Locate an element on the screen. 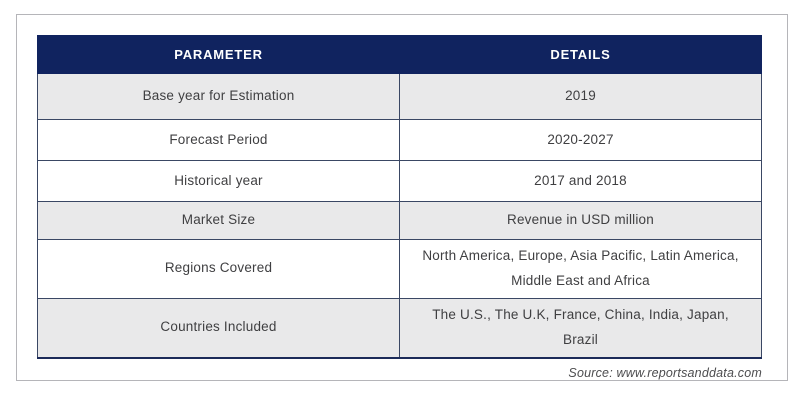 The width and height of the screenshot is (800, 400). details-cell: 2017 and 2018 is located at coordinates (580, 181).